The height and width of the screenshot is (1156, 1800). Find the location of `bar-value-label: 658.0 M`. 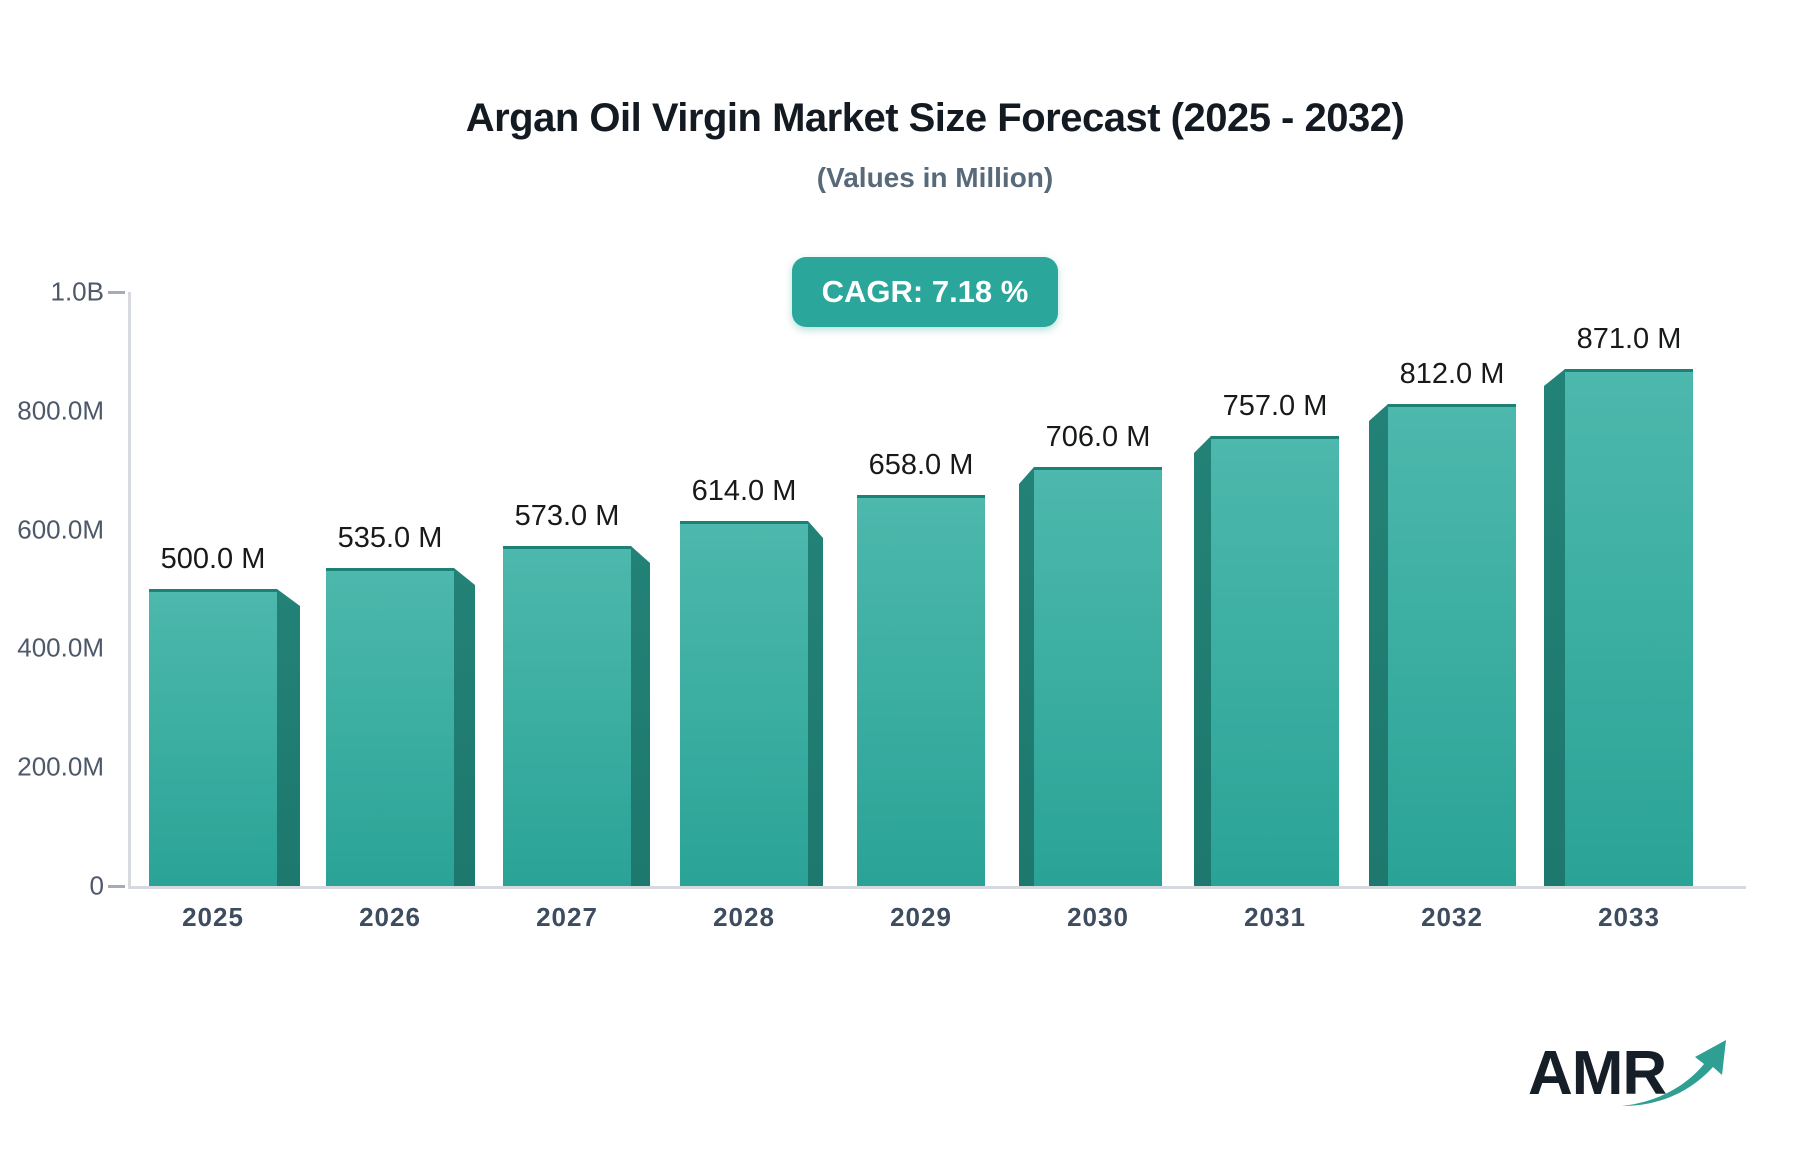

bar-value-label: 658.0 M is located at coordinates (921, 465).